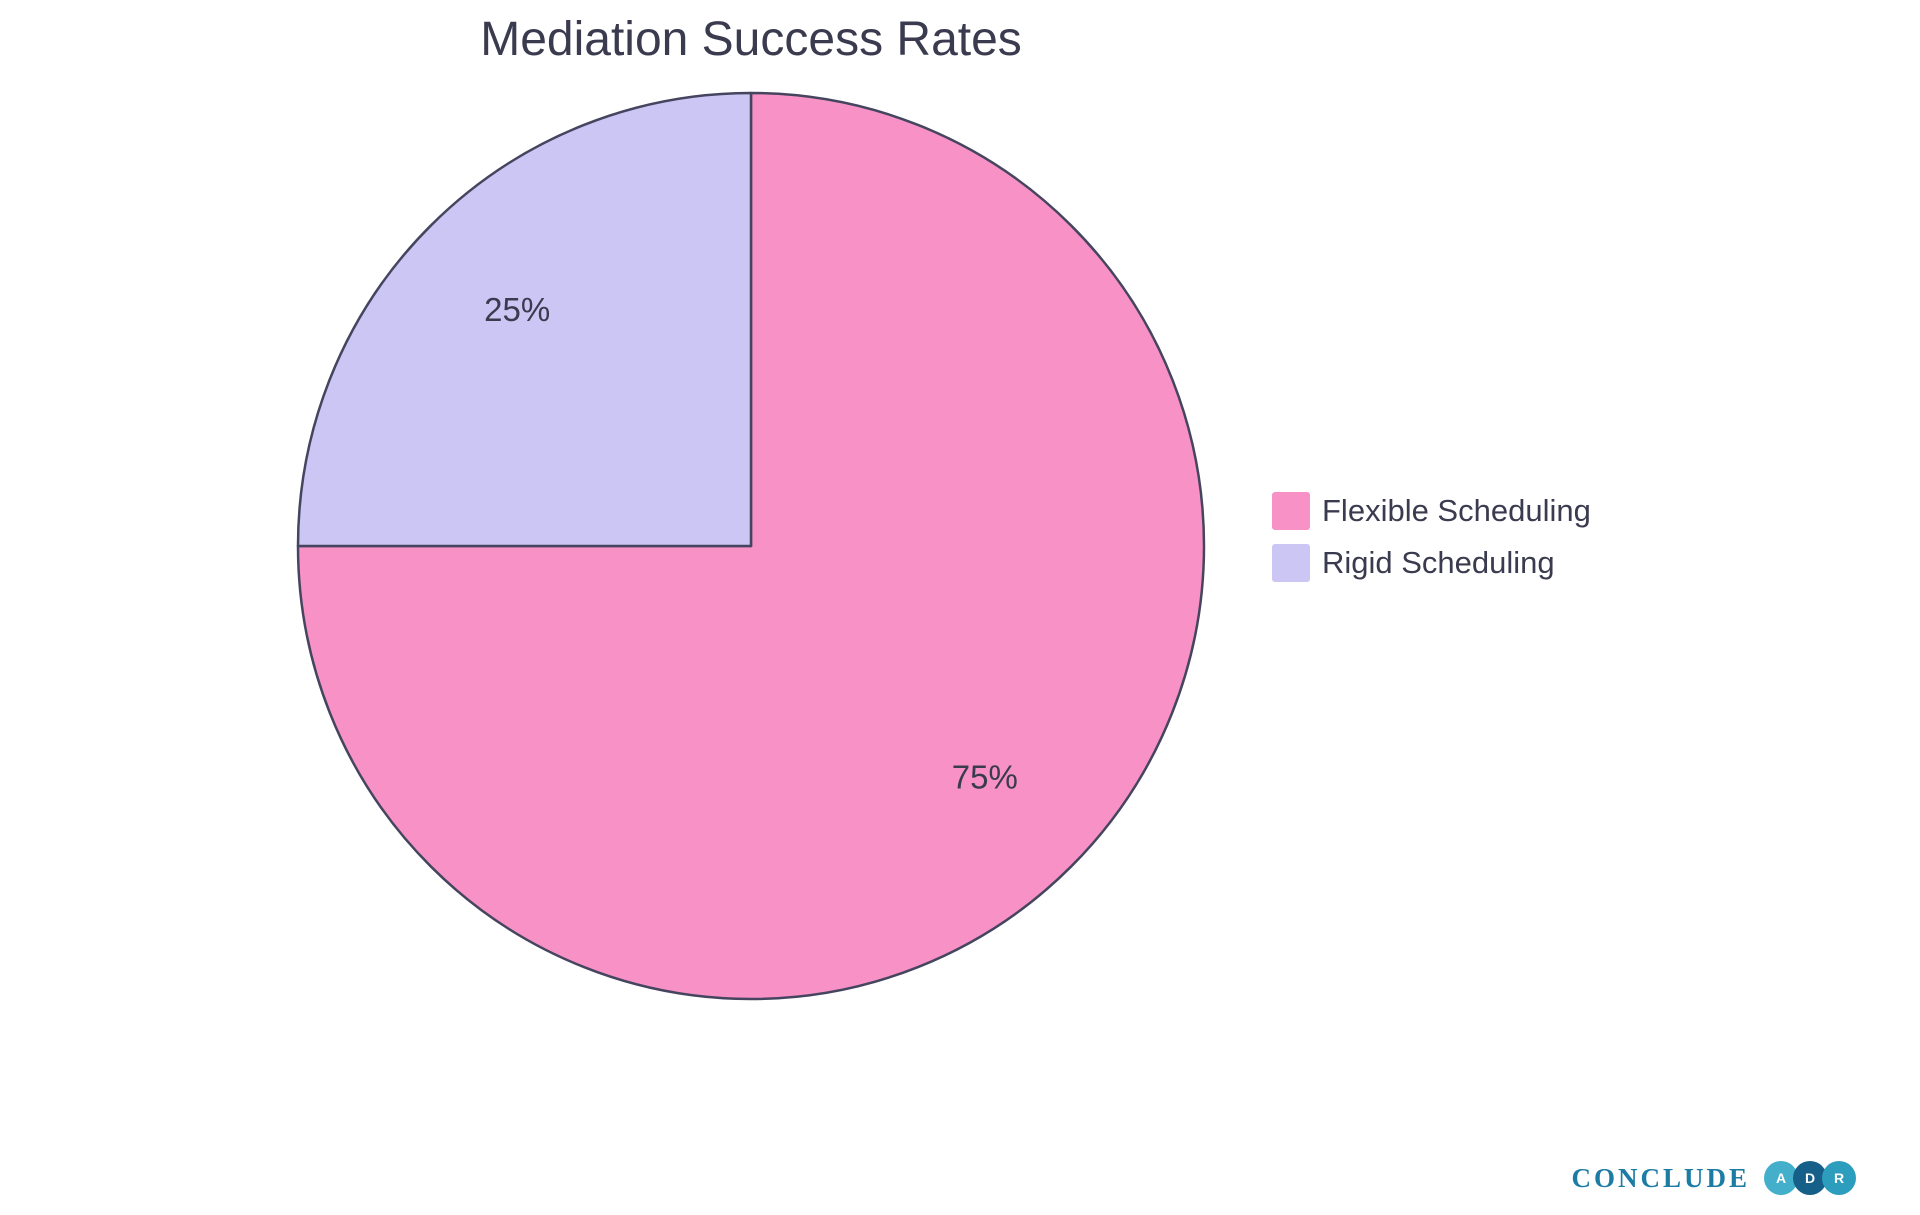 The height and width of the screenshot is (1215, 1920). I want to click on chart-title: Mediation Success Rates, so click(751, 39).